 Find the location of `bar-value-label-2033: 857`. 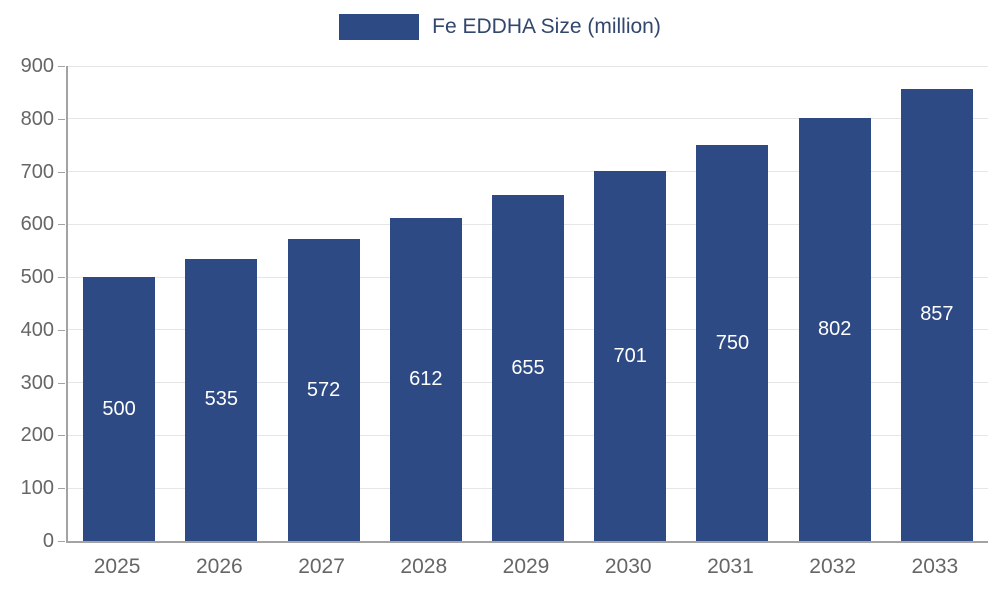

bar-value-label-2033: 857 is located at coordinates (937, 314).